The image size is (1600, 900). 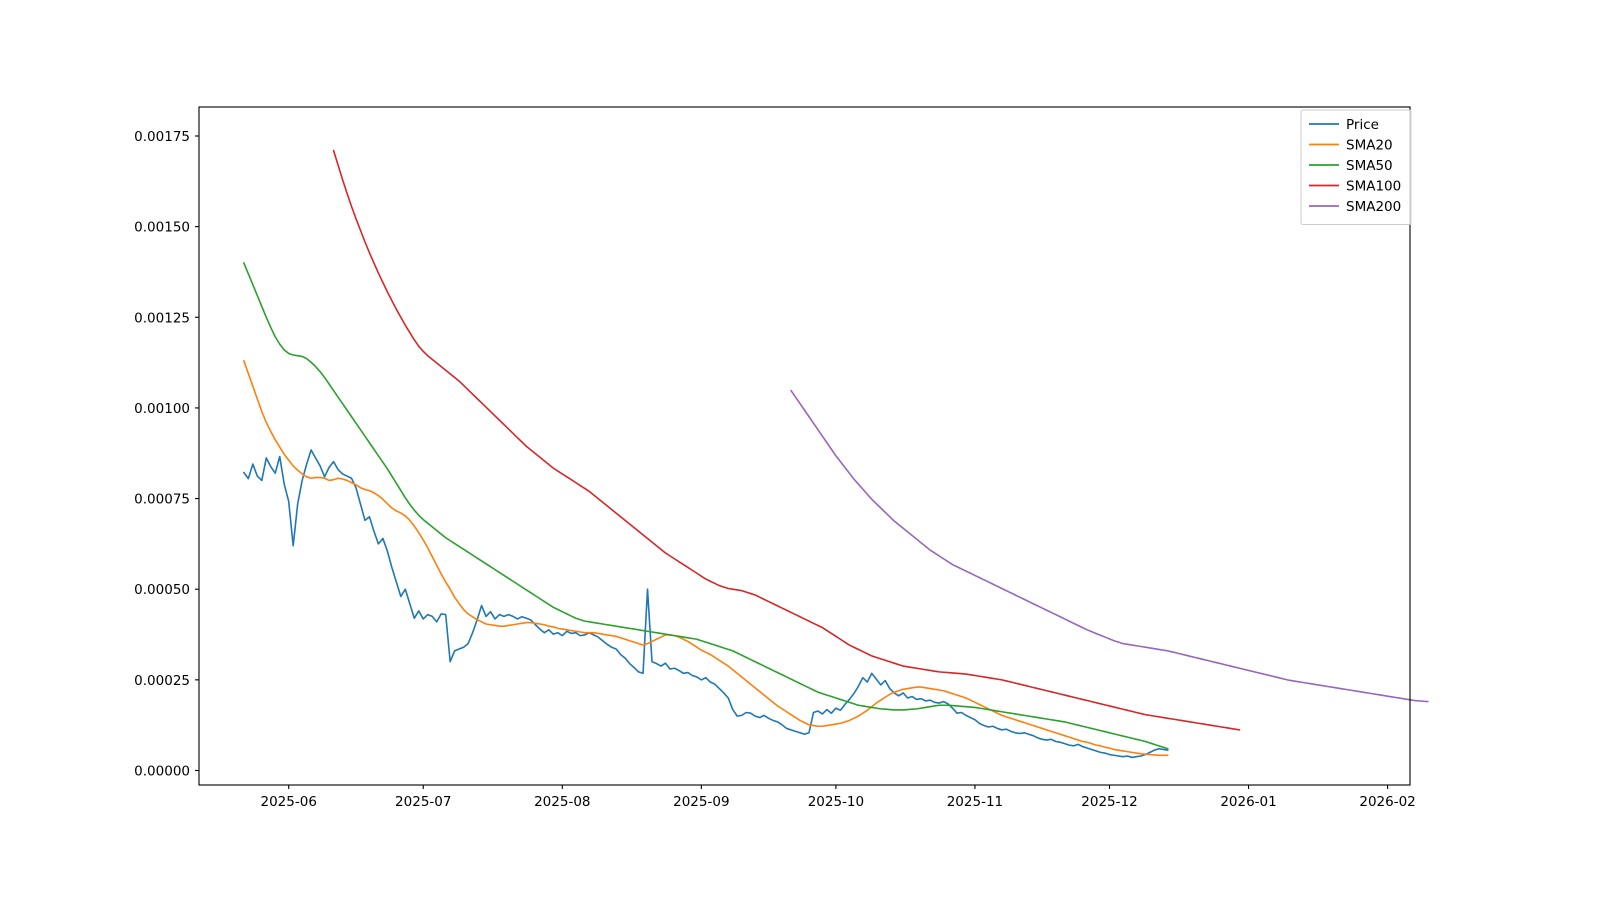 I want to click on legend-label-sma50: SMA50, so click(x=1369, y=166).